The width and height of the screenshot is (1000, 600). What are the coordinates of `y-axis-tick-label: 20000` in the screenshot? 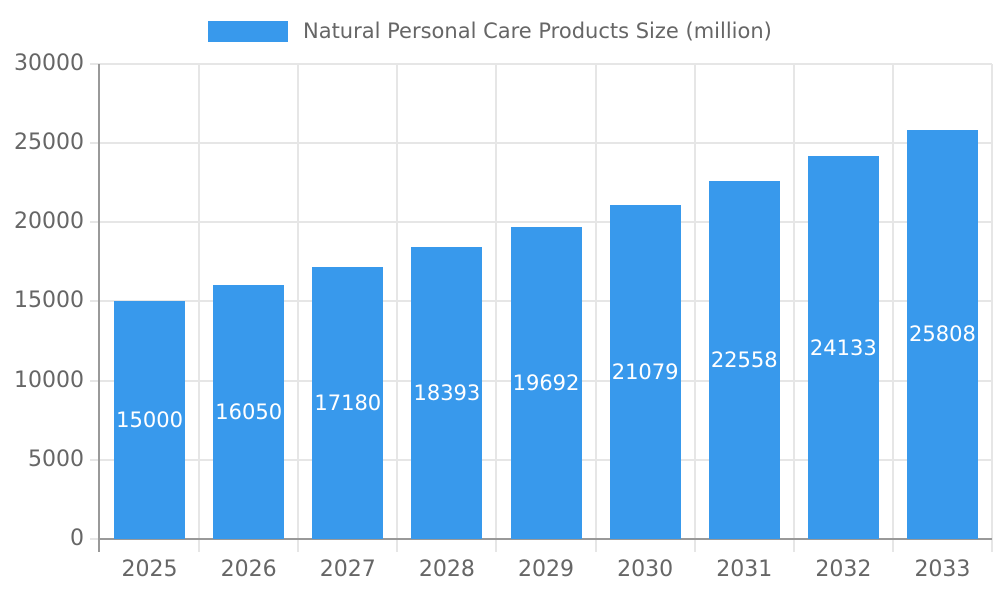 It's located at (49, 221).